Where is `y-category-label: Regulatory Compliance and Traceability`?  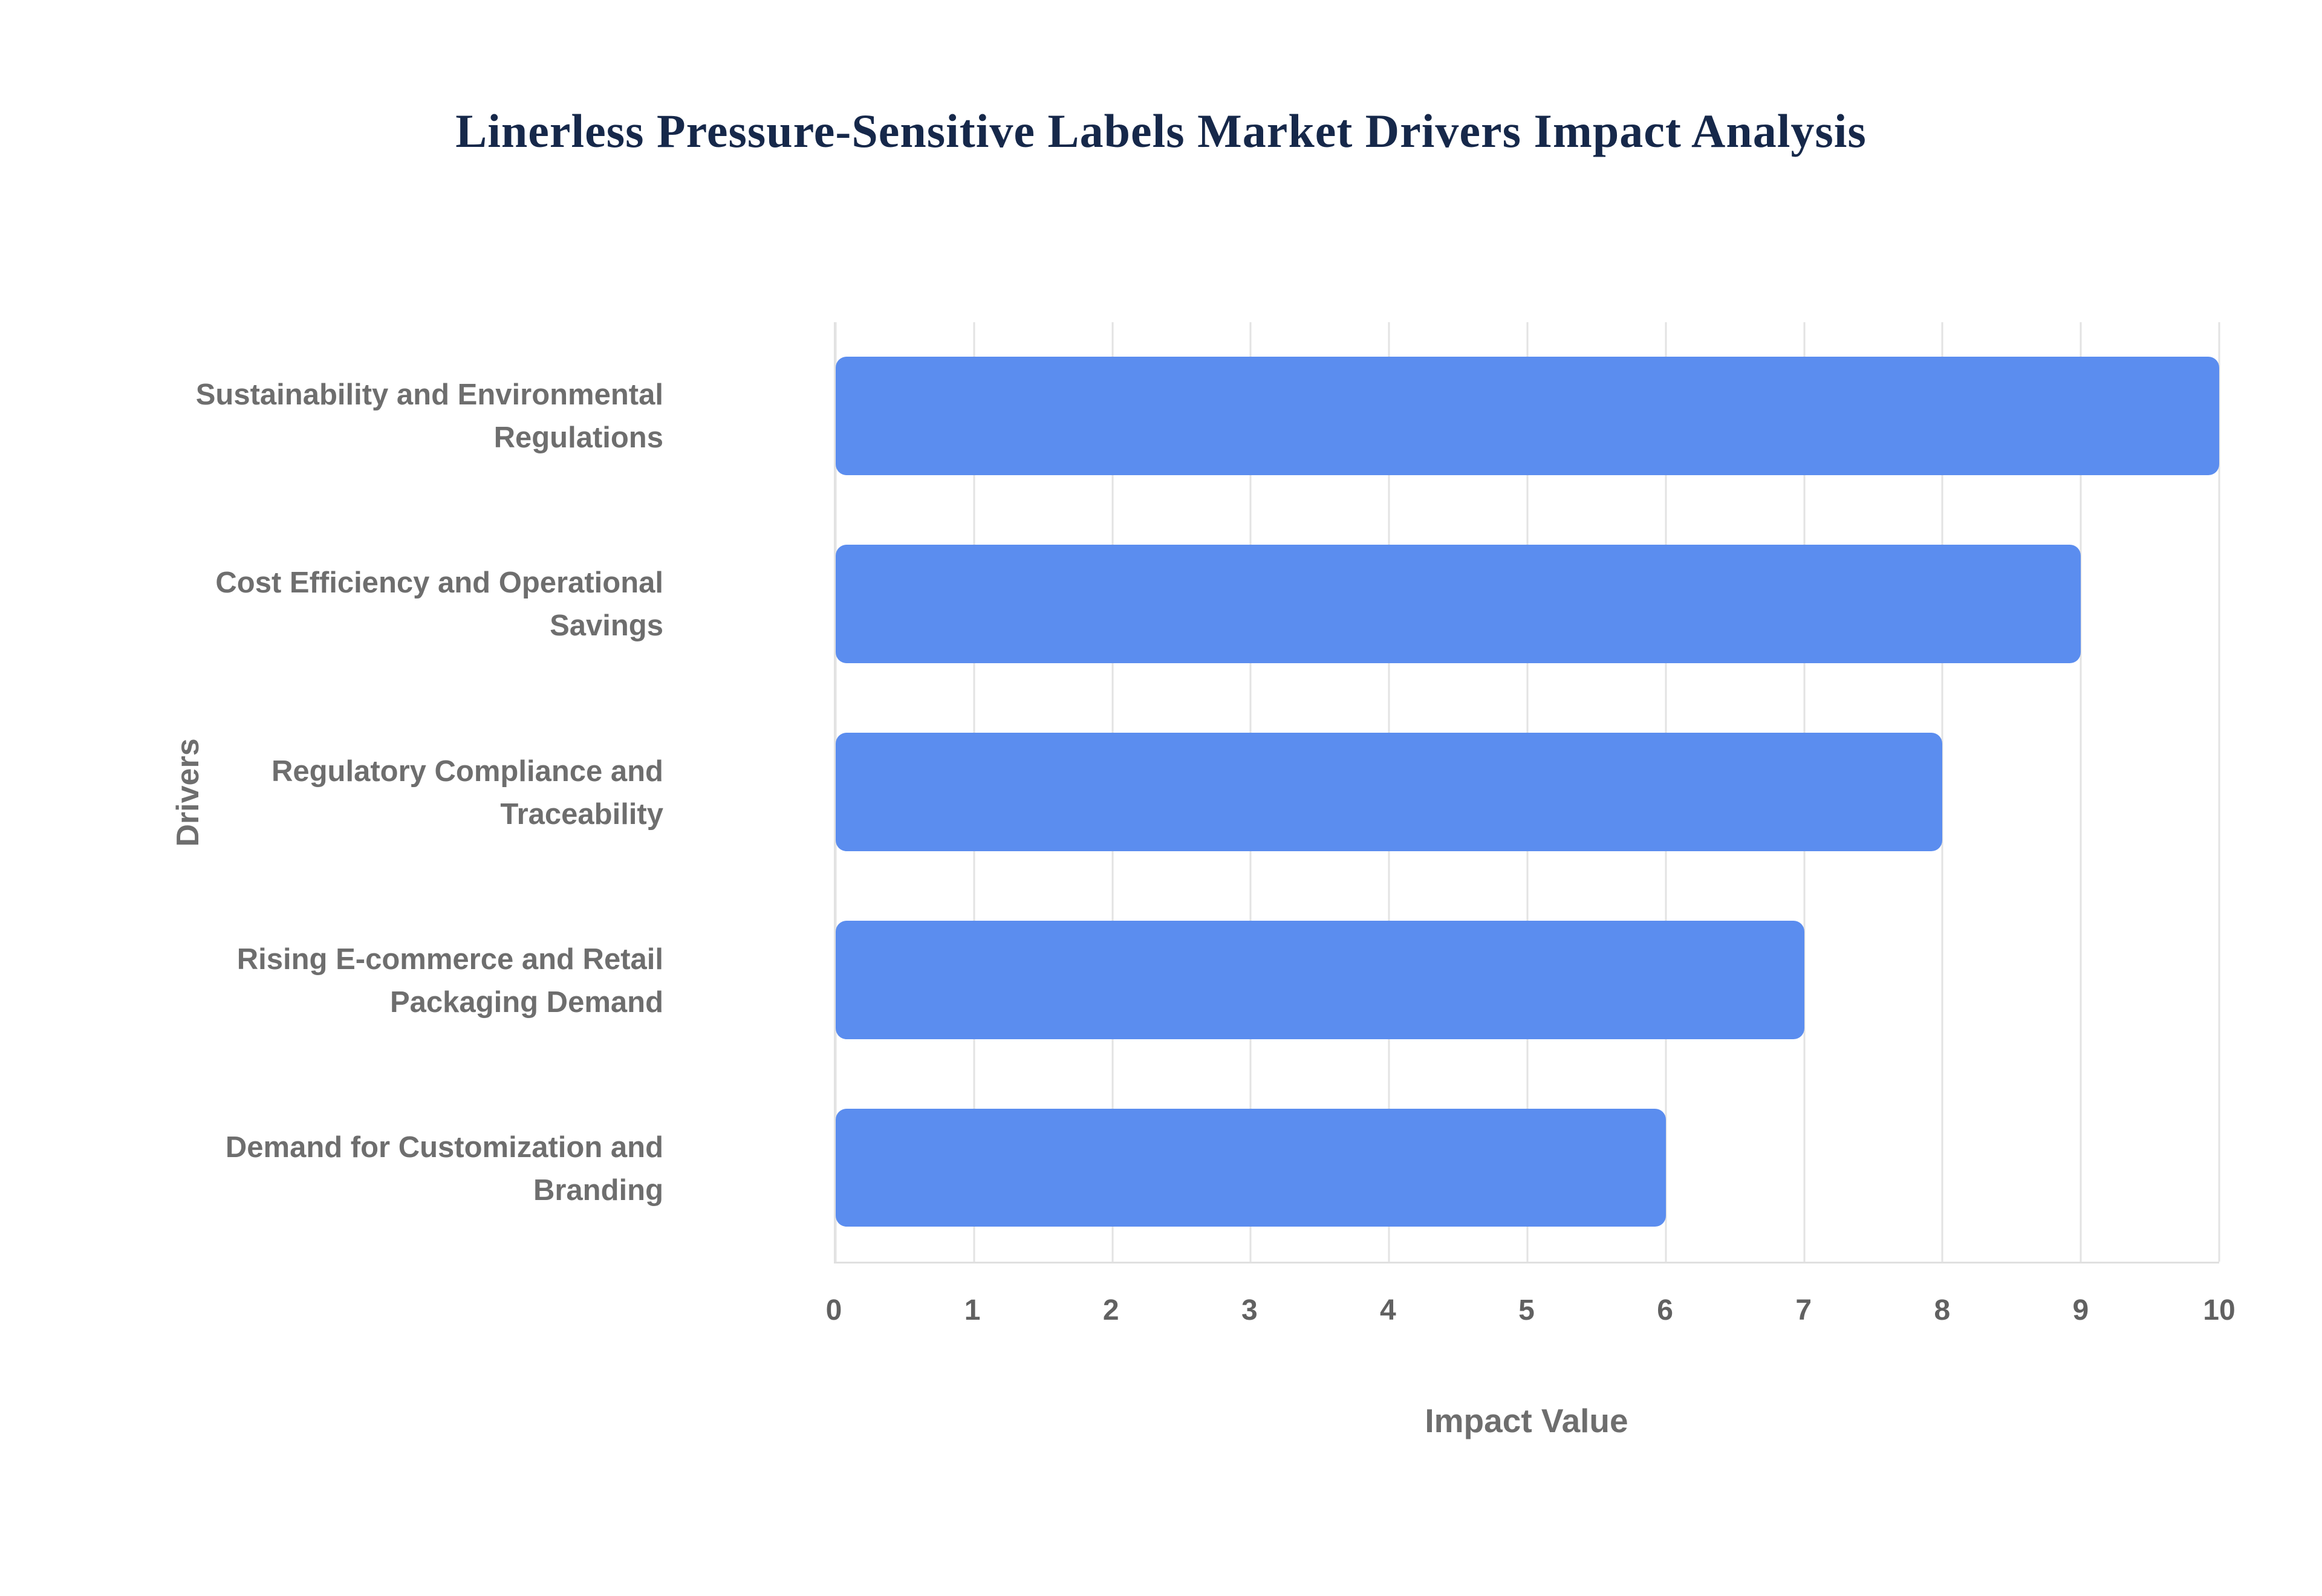
y-category-label: Regulatory Compliance and Traceability is located at coordinates (467, 792).